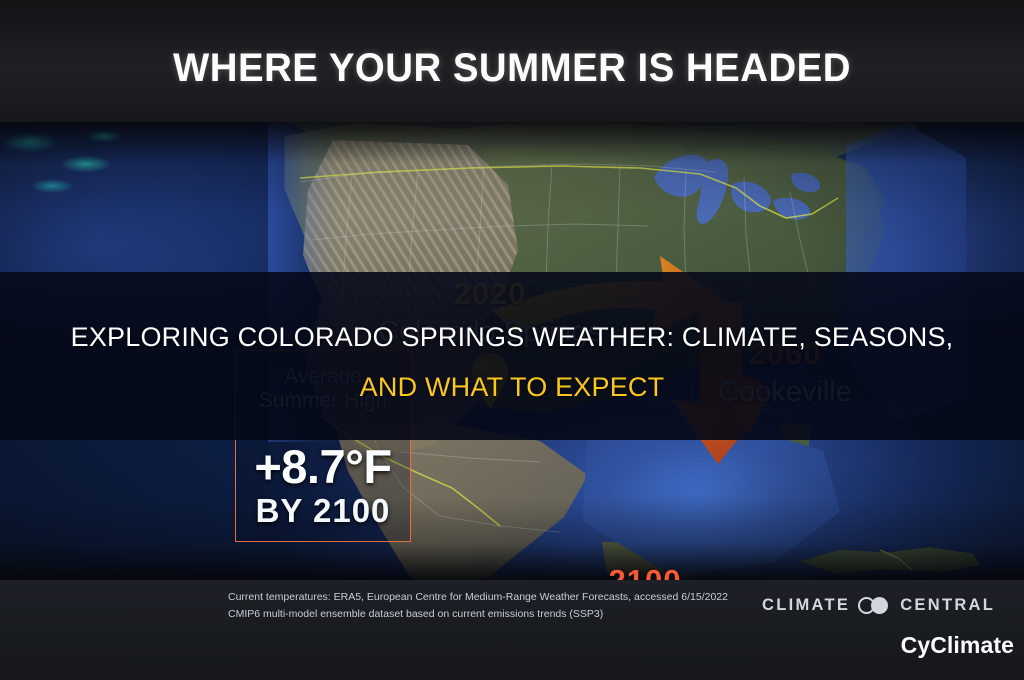 The width and height of the screenshot is (1024, 680). What do you see at coordinates (957, 645) in the screenshot?
I see `watermark-cyclimate: CyClimate` at bounding box center [957, 645].